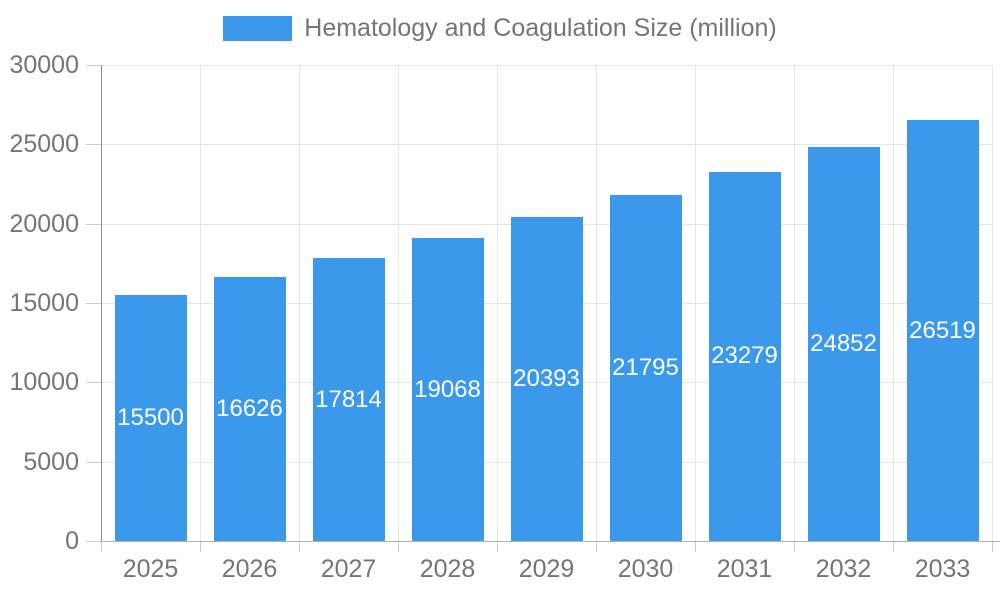  I want to click on x-axis-line, so click(547, 541).